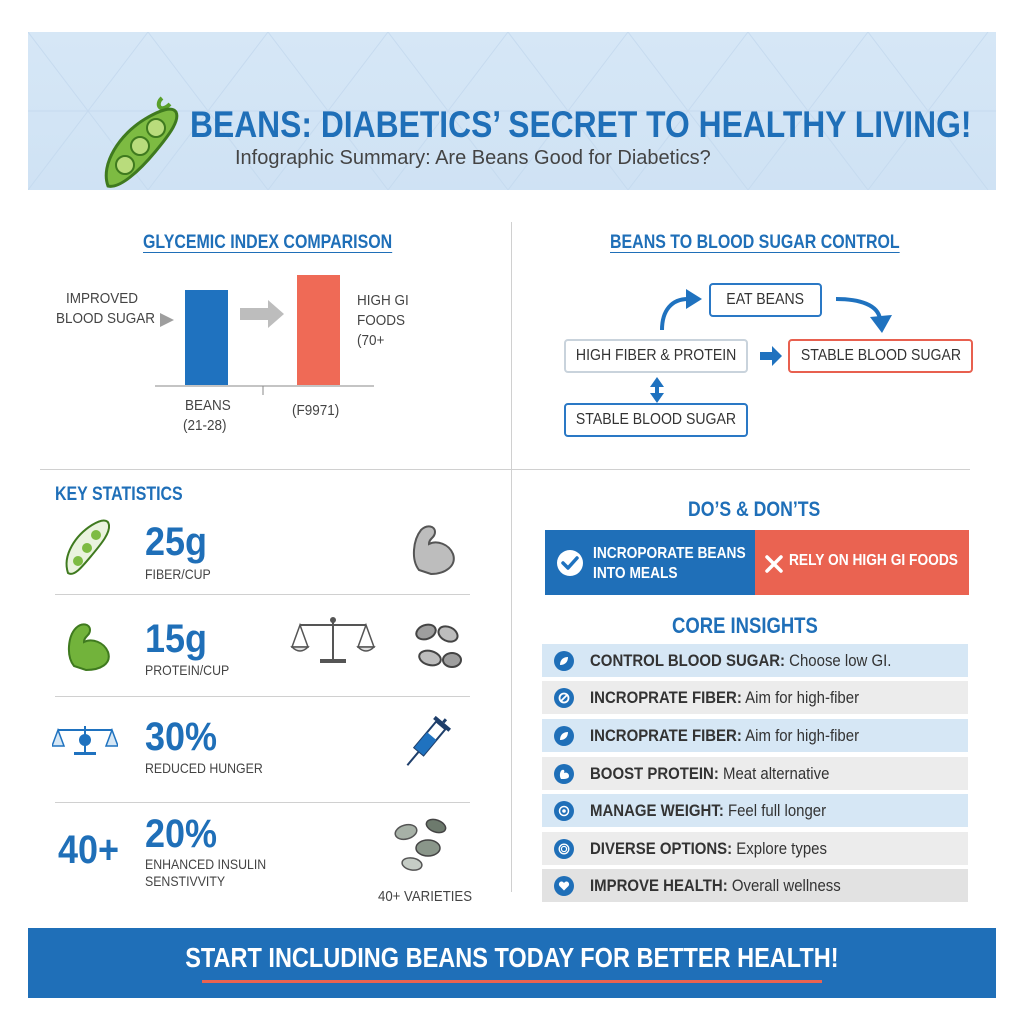 The image size is (1024, 1024). I want to click on gi-chart, so click(264, 335).